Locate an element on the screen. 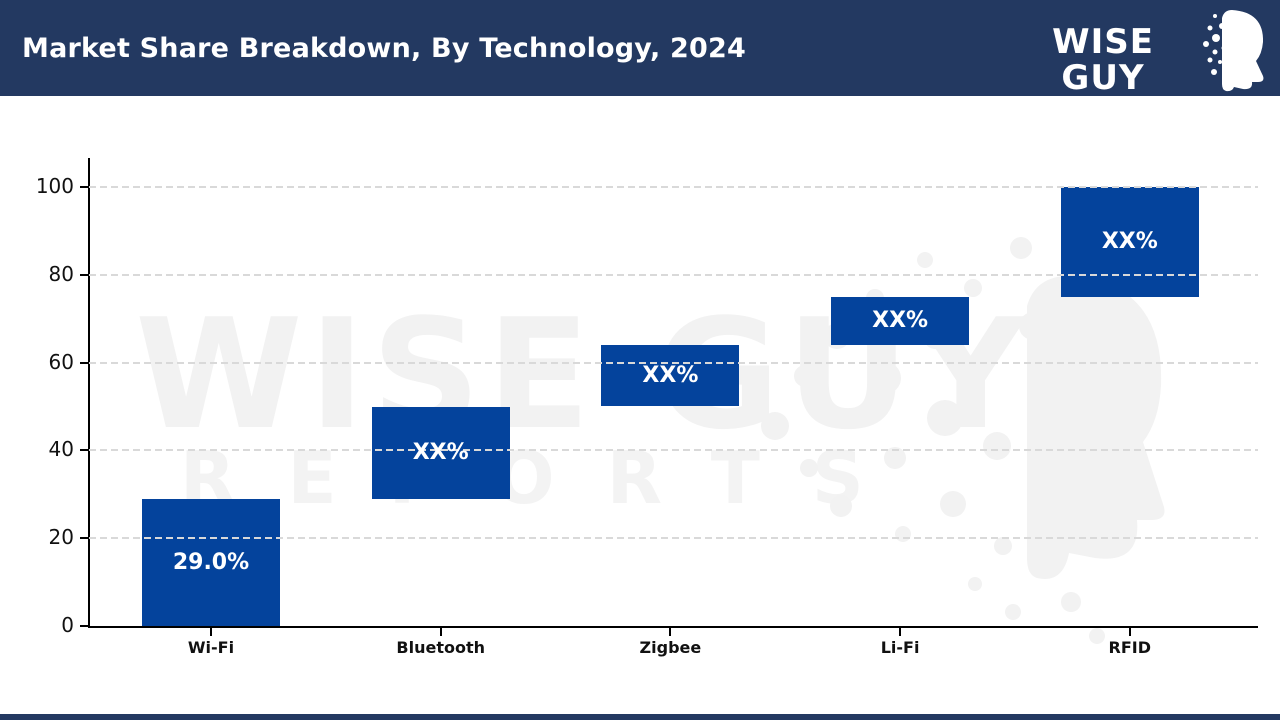 The width and height of the screenshot is (1280, 720). bar-segment-li-fi is located at coordinates (900, 321).